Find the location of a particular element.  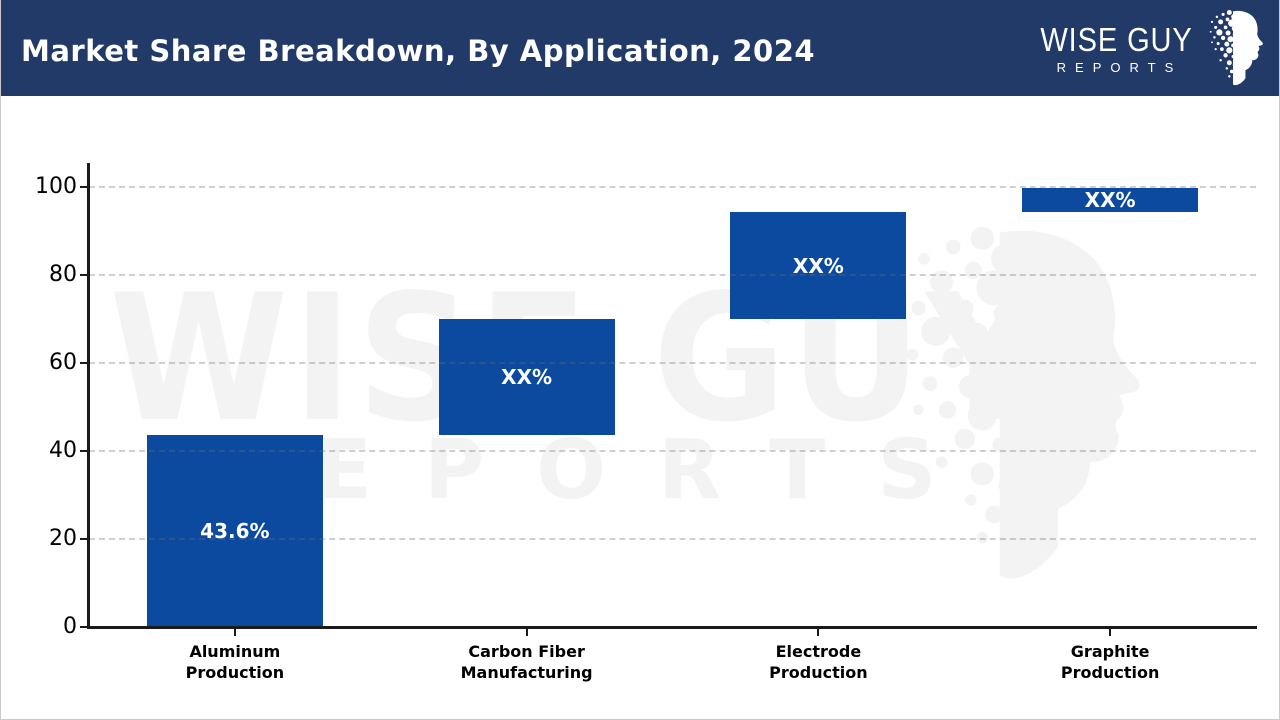

y-tick-label: 80 is located at coordinates (63, 274).